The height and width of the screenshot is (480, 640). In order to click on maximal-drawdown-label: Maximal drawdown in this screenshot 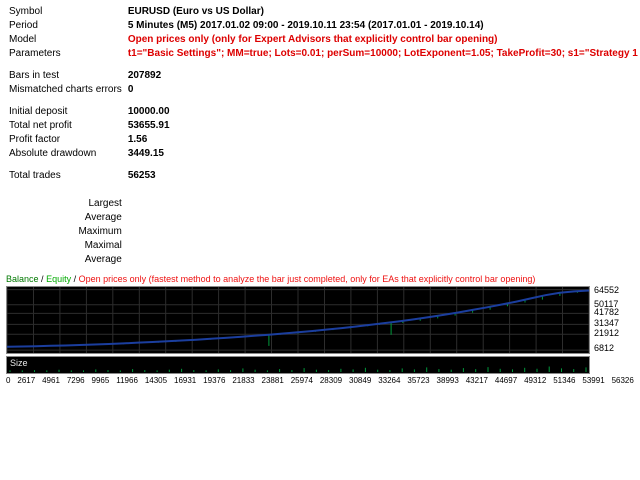, I will do `click(478, 154)`.